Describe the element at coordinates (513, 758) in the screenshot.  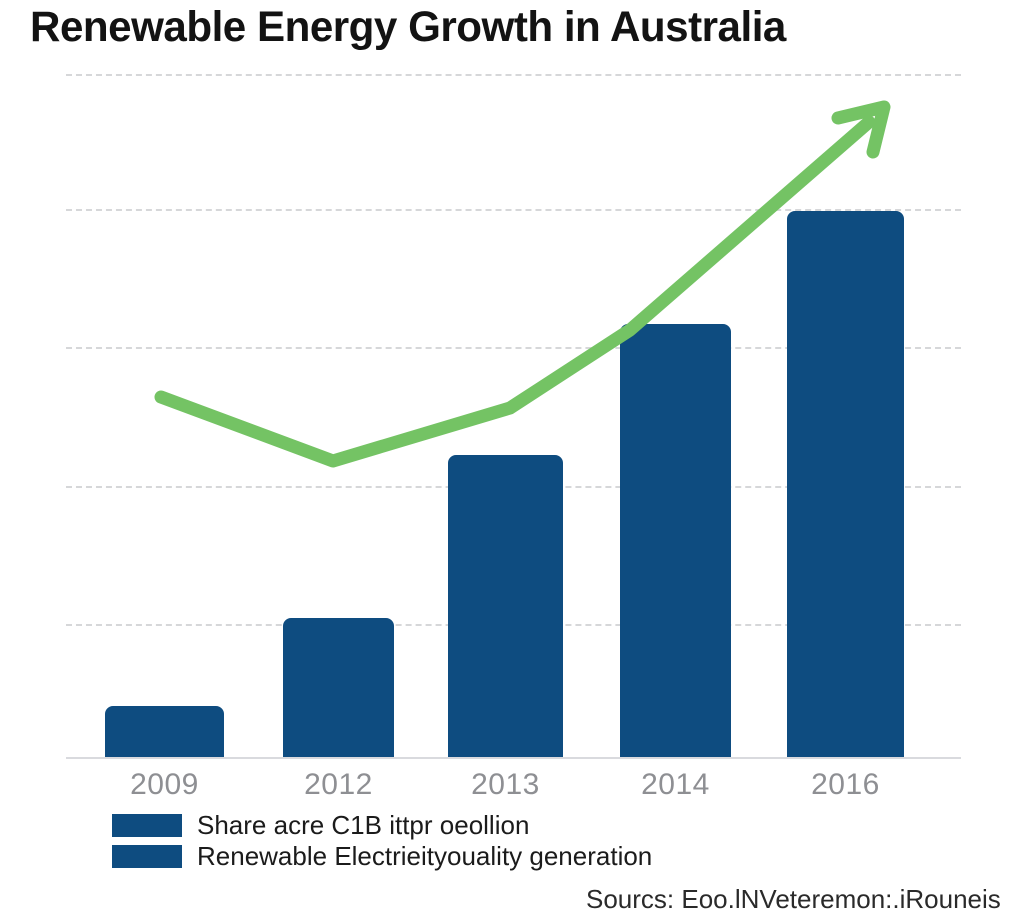
I see `x-axis-line` at that location.